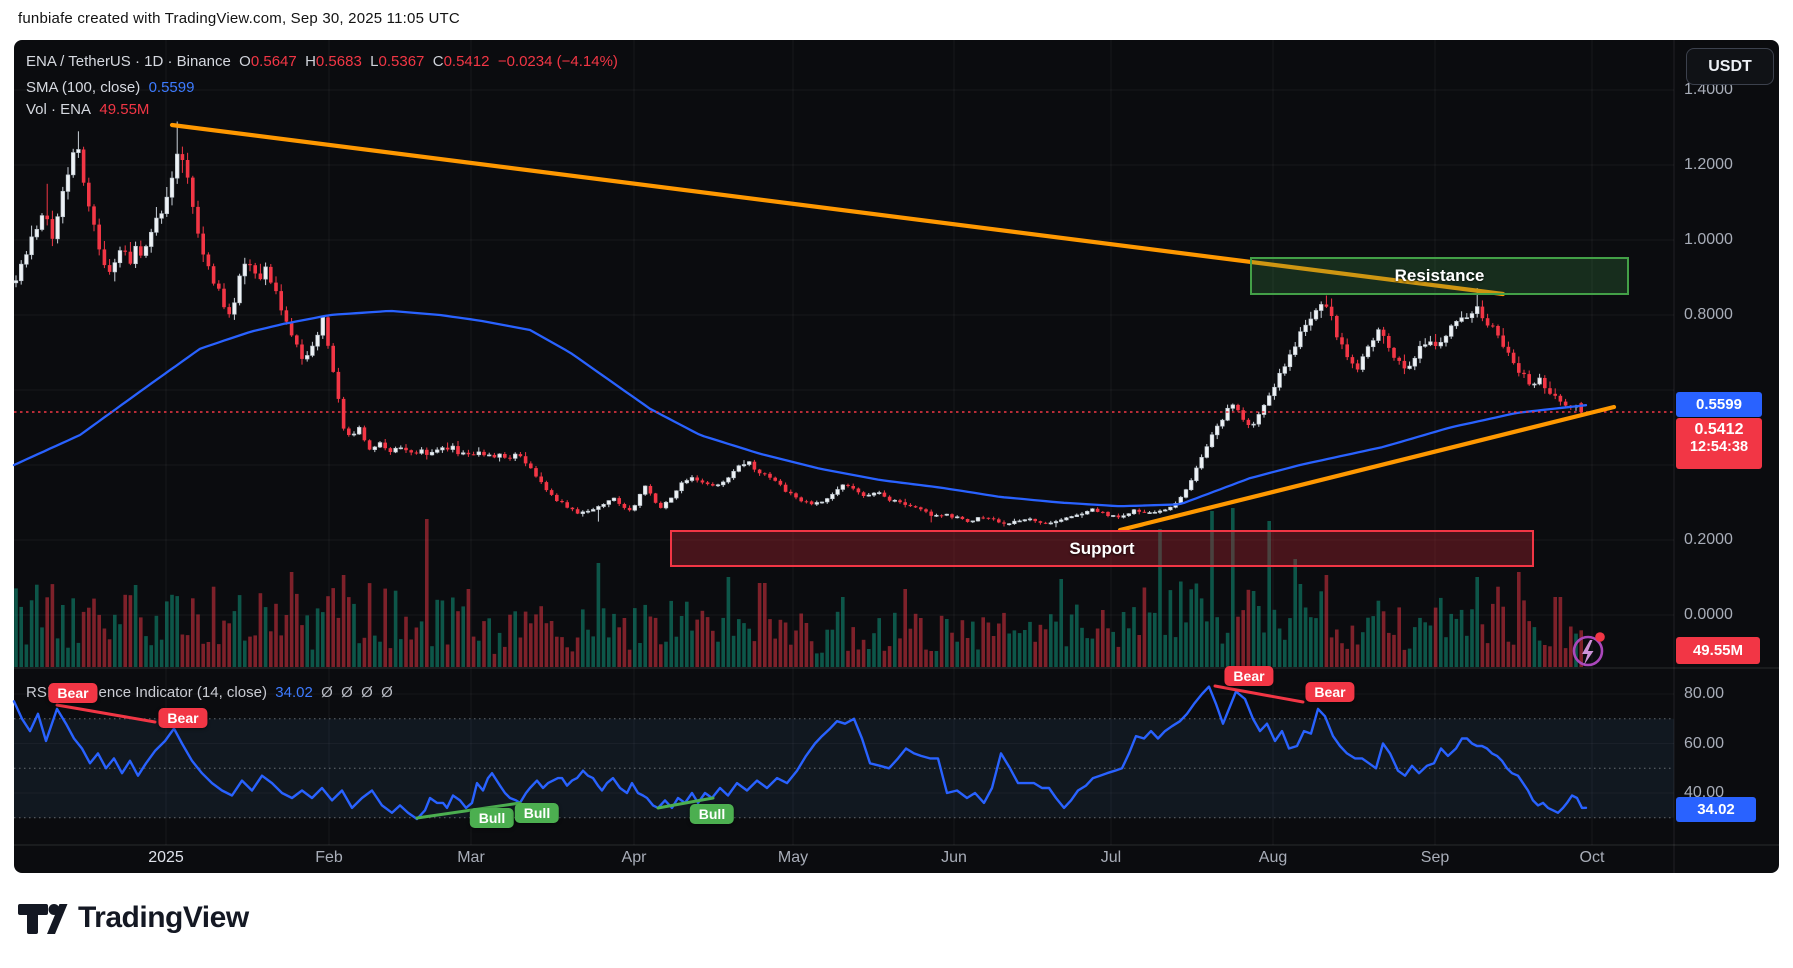  Describe the element at coordinates (471, 857) in the screenshot. I see `time-axis-label: Mar` at that location.